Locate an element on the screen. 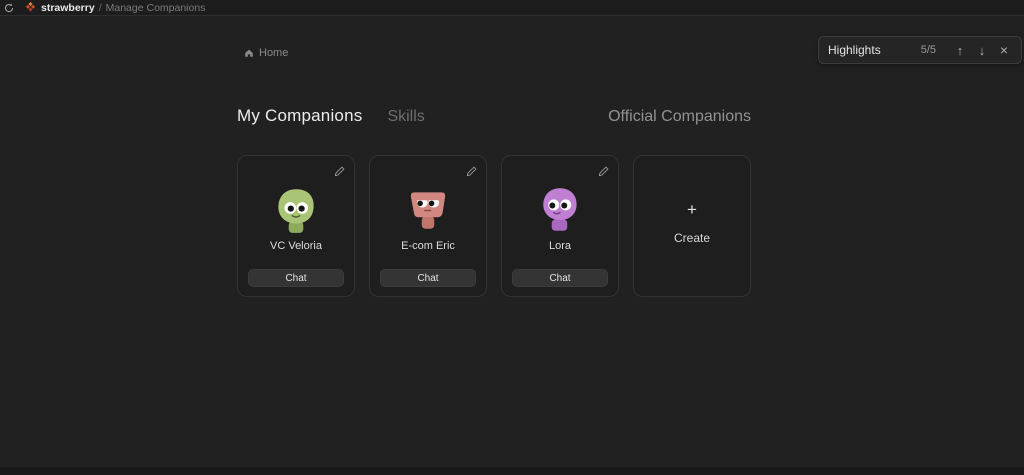  top-bar: strawberry / Manage Companions is located at coordinates (512, 8).